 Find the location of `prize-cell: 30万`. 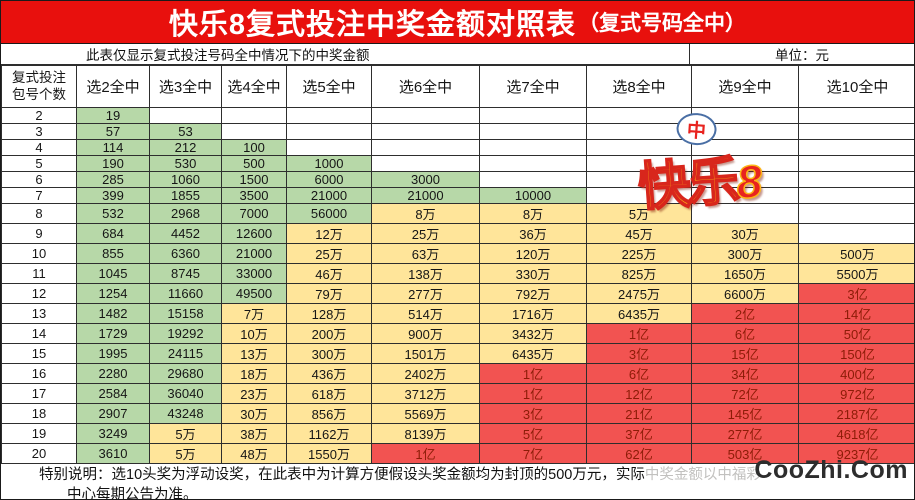

prize-cell: 30万 is located at coordinates (745, 233).